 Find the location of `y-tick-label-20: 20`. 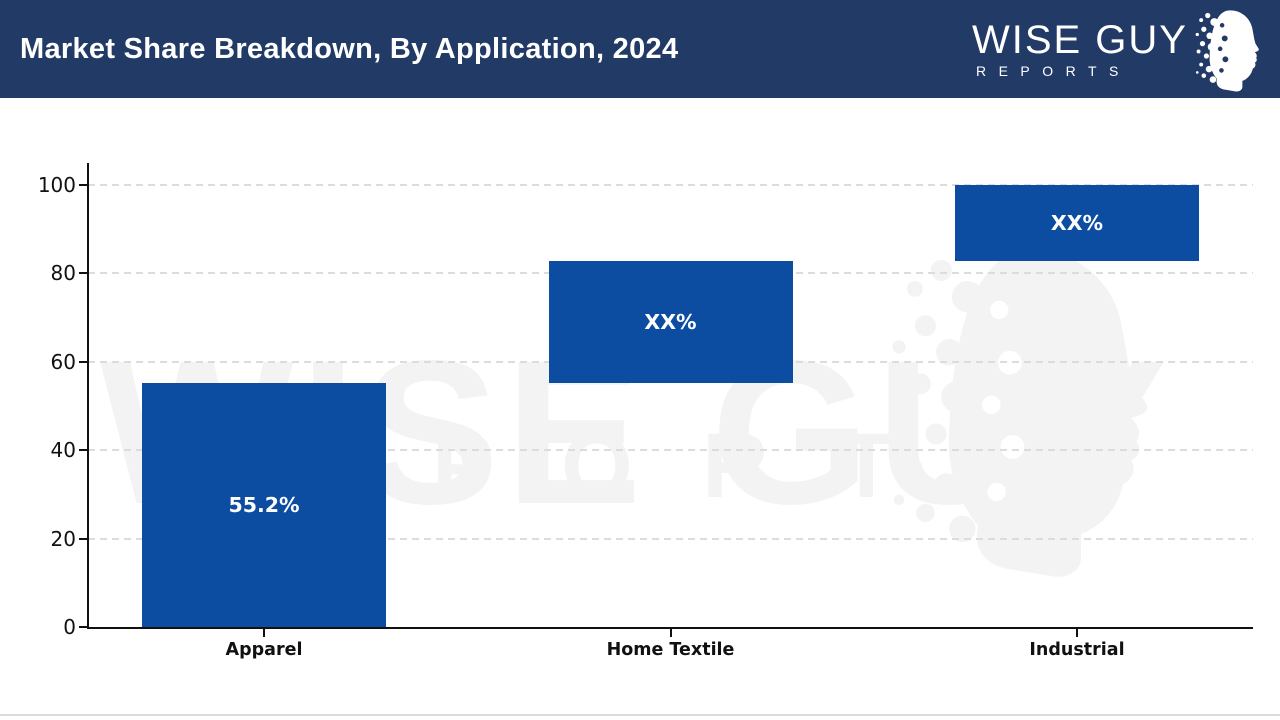

y-tick-label-20: 20 is located at coordinates (63, 538).